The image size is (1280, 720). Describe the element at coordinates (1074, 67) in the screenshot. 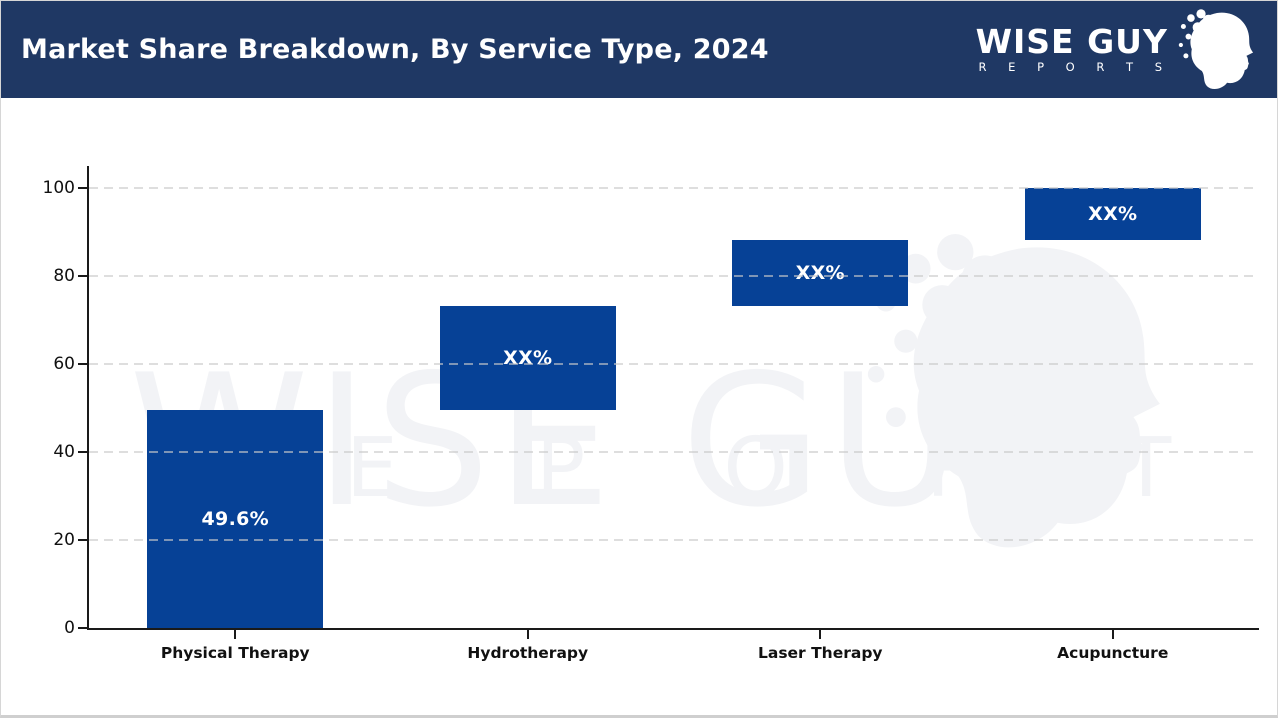

I see `brand-subtitle: R E P O R T S` at that location.